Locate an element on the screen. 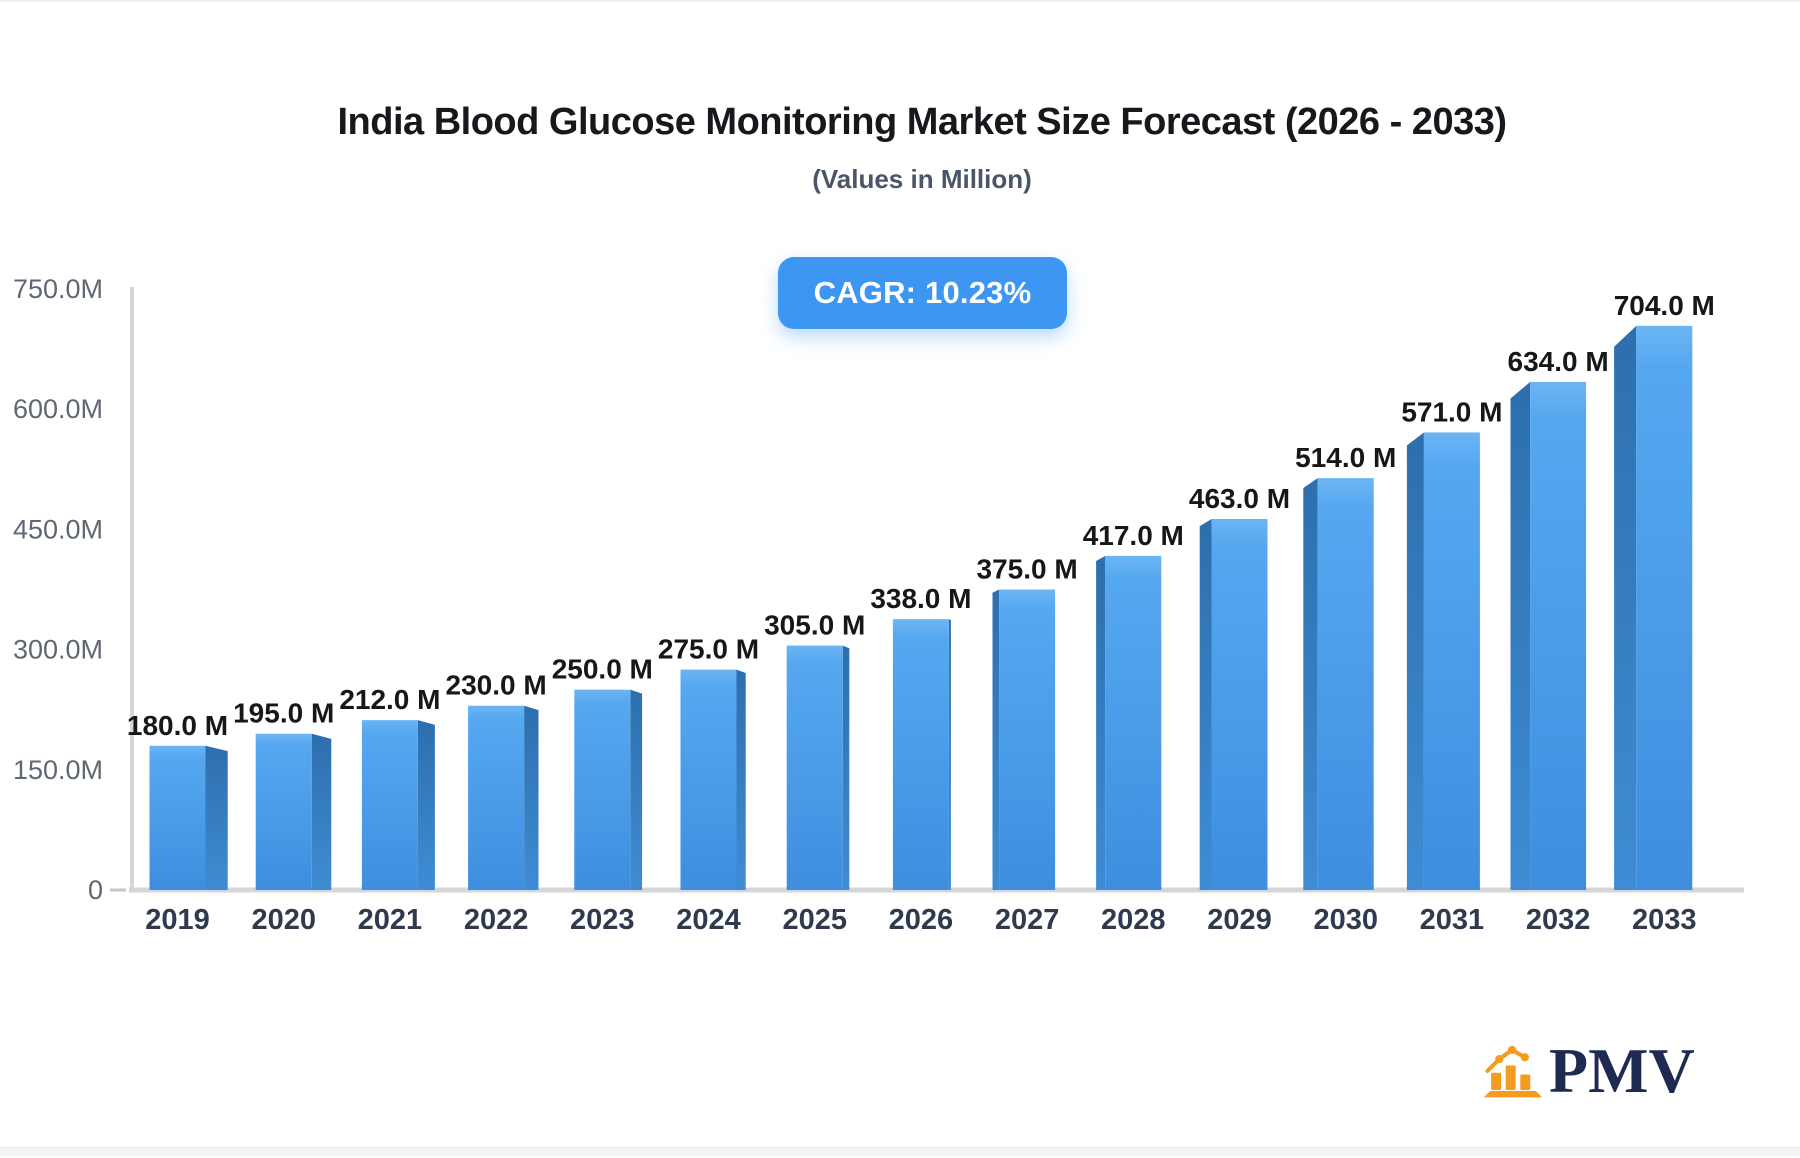 Image resolution: width=1800 pixels, height=1158 pixels. bar-group-2030: 514.0 M 2030 is located at coordinates (1345, 689).